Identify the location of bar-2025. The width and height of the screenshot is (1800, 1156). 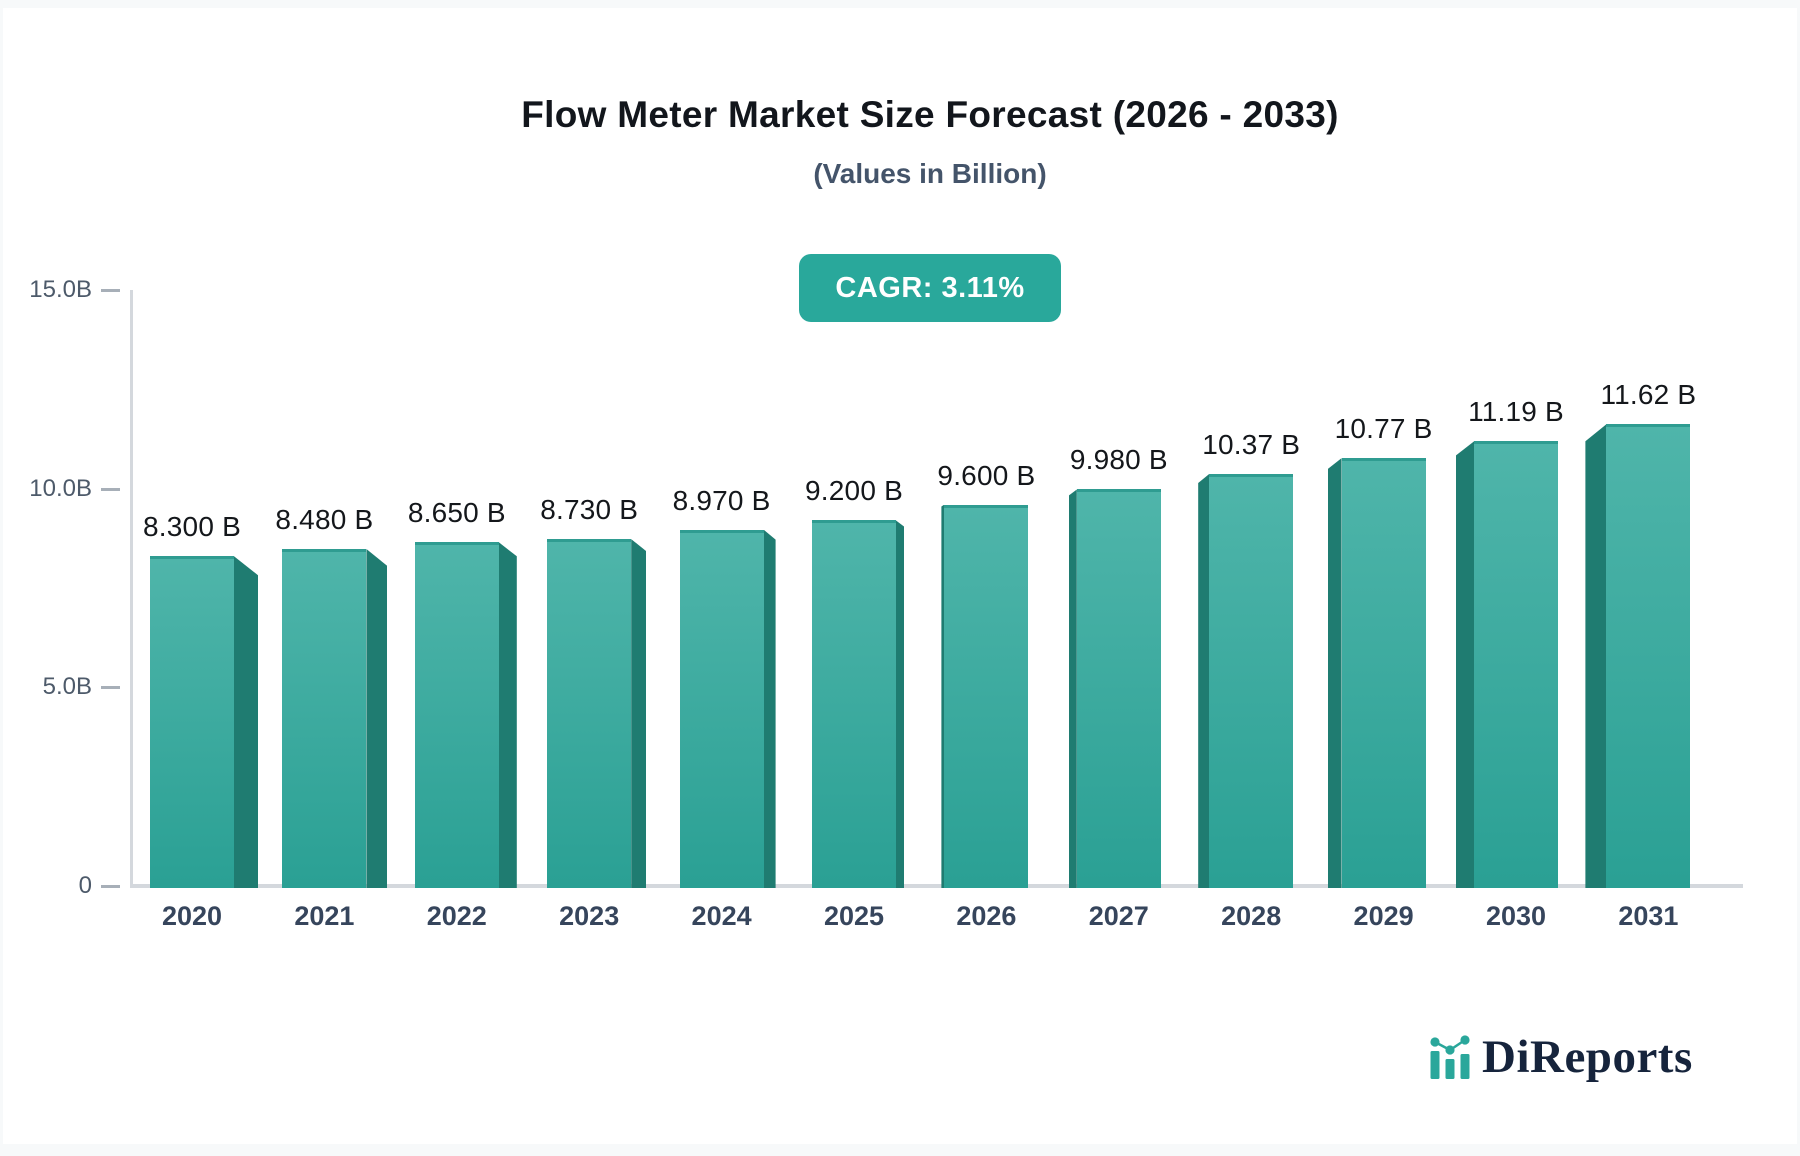
(858, 704).